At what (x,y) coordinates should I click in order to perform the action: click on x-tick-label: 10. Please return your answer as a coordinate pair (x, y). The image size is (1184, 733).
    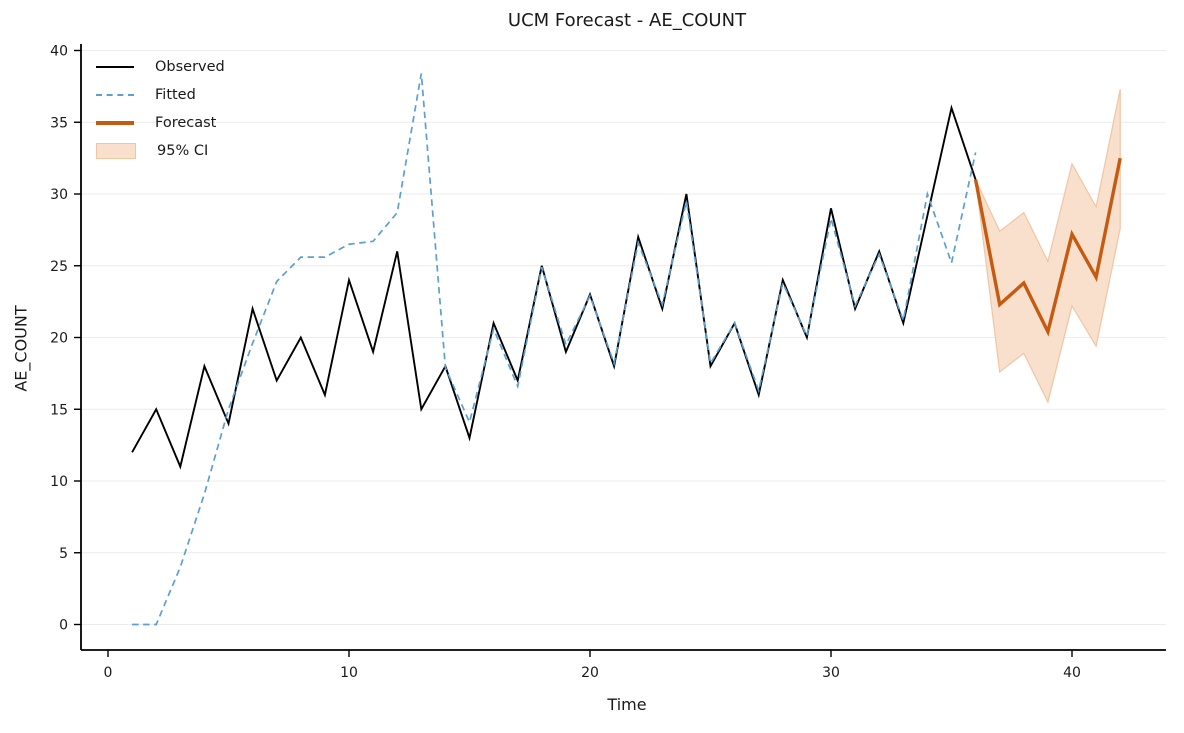
    Looking at the image, I should click on (349, 673).